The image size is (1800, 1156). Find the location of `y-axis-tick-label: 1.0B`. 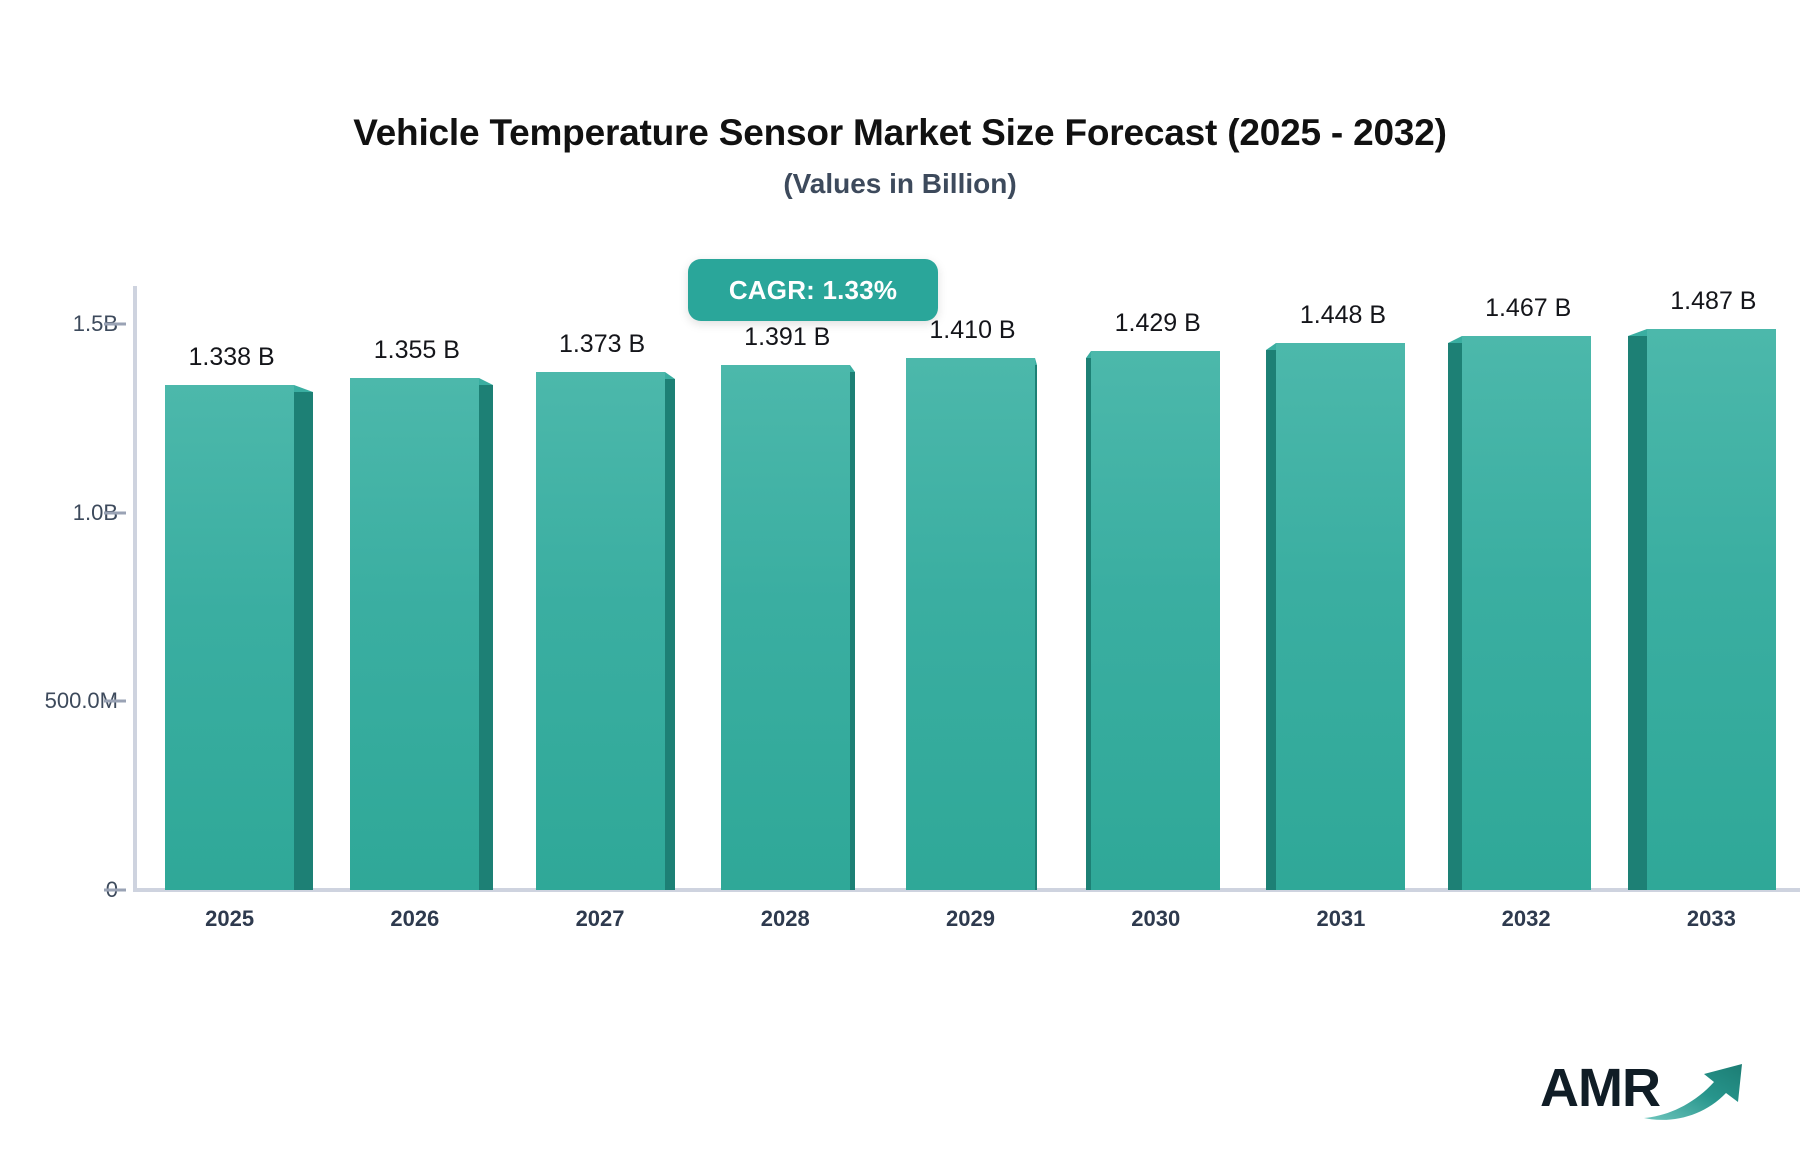

y-axis-tick-label: 1.0B is located at coordinates (95, 512).